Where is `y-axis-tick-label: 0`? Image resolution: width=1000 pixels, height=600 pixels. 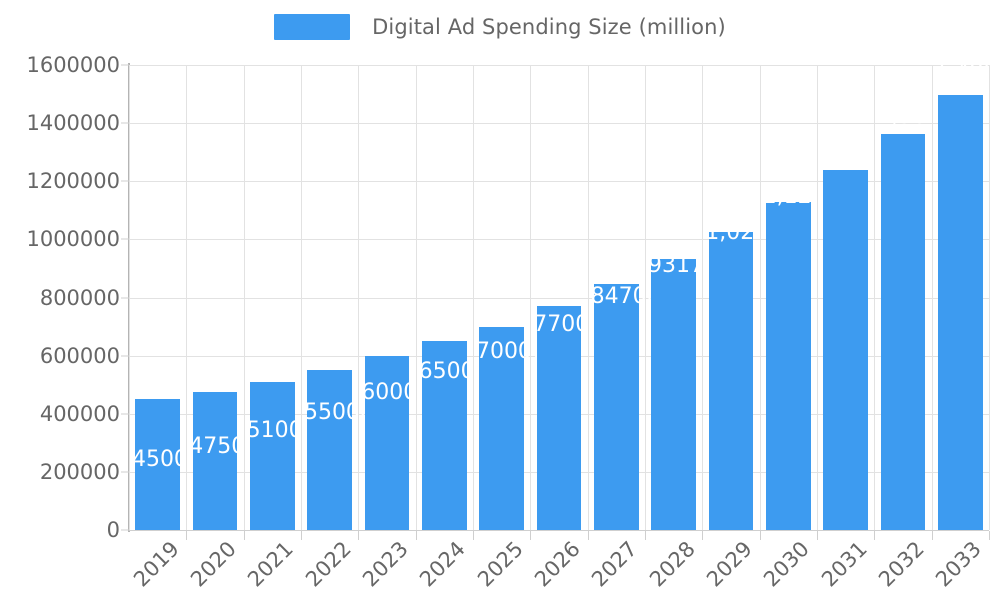
y-axis-tick-label: 0 is located at coordinates (113, 530).